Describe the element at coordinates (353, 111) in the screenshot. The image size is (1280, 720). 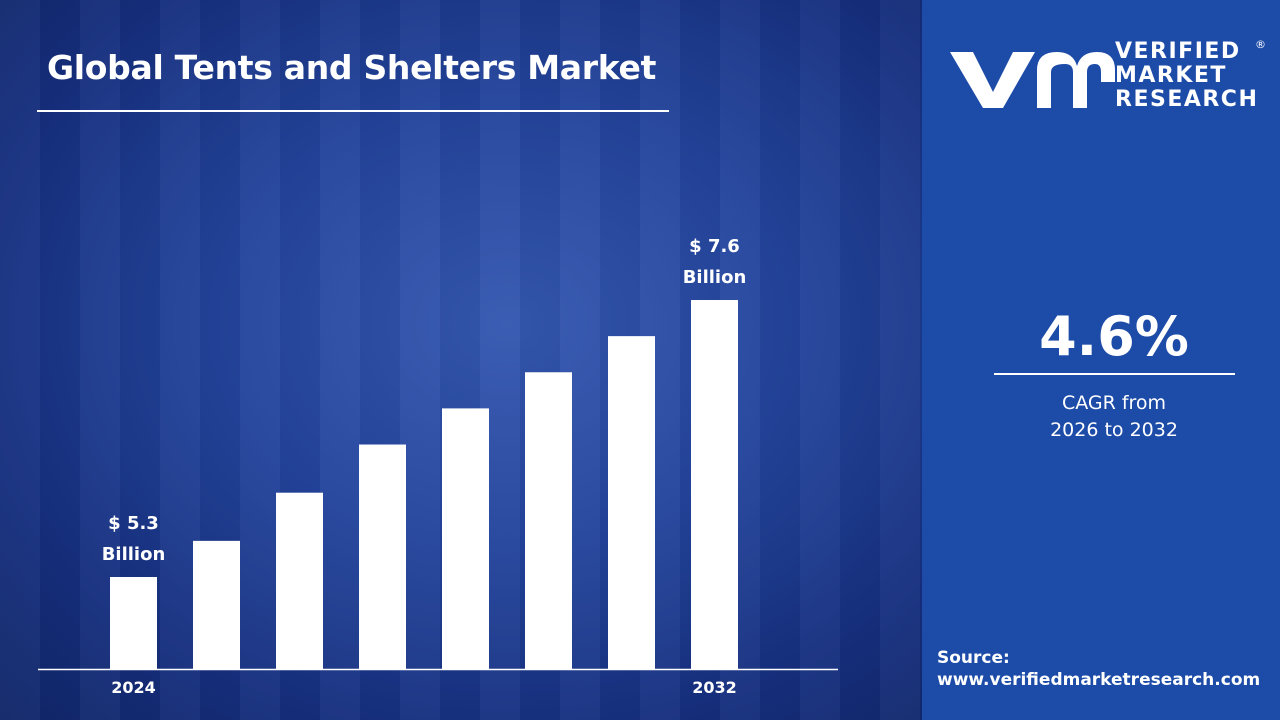
I see `title-divider` at that location.